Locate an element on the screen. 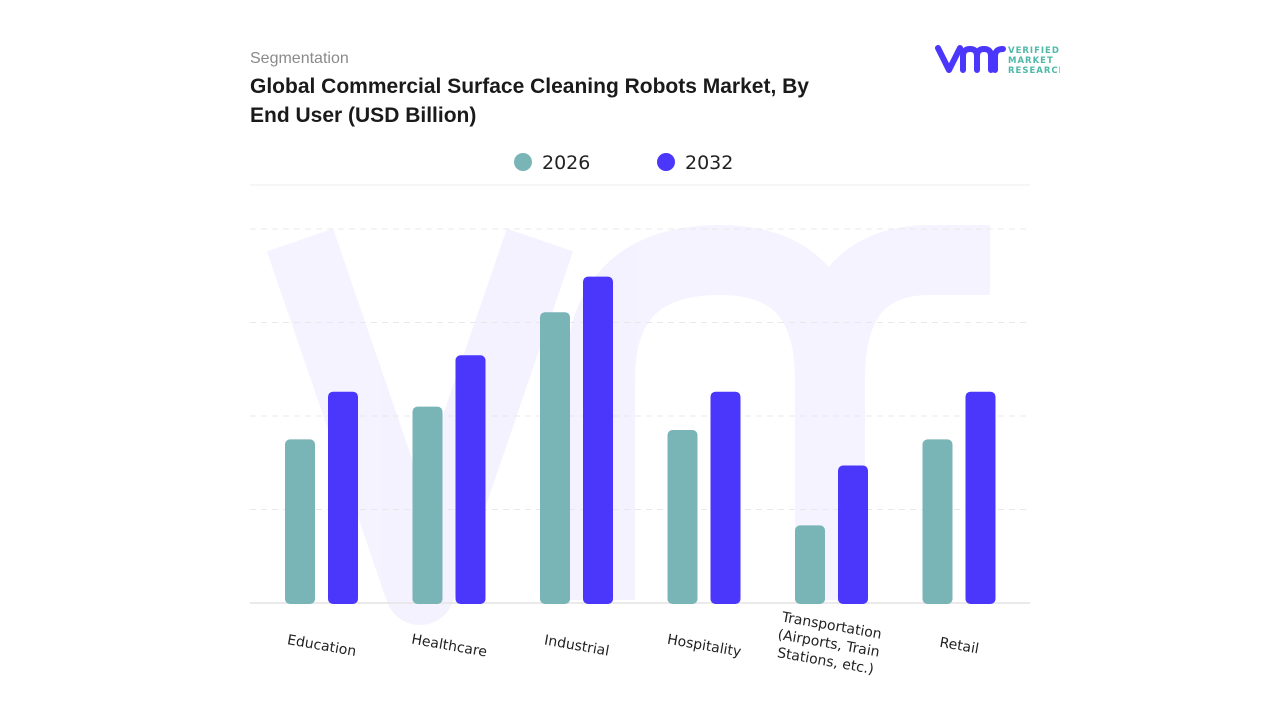  svg-text: VERIFIED is located at coordinates (1034, 51).